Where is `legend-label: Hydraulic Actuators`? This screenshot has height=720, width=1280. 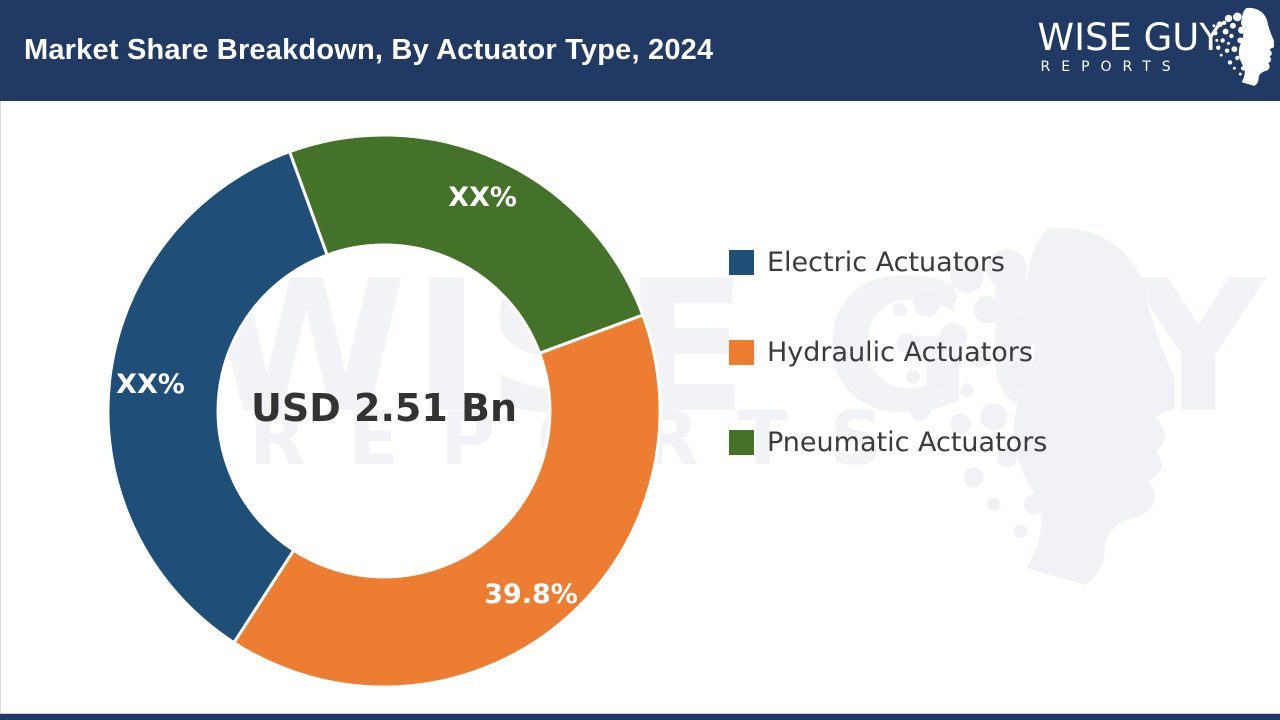 legend-label: Hydraulic Actuators is located at coordinates (900, 352).